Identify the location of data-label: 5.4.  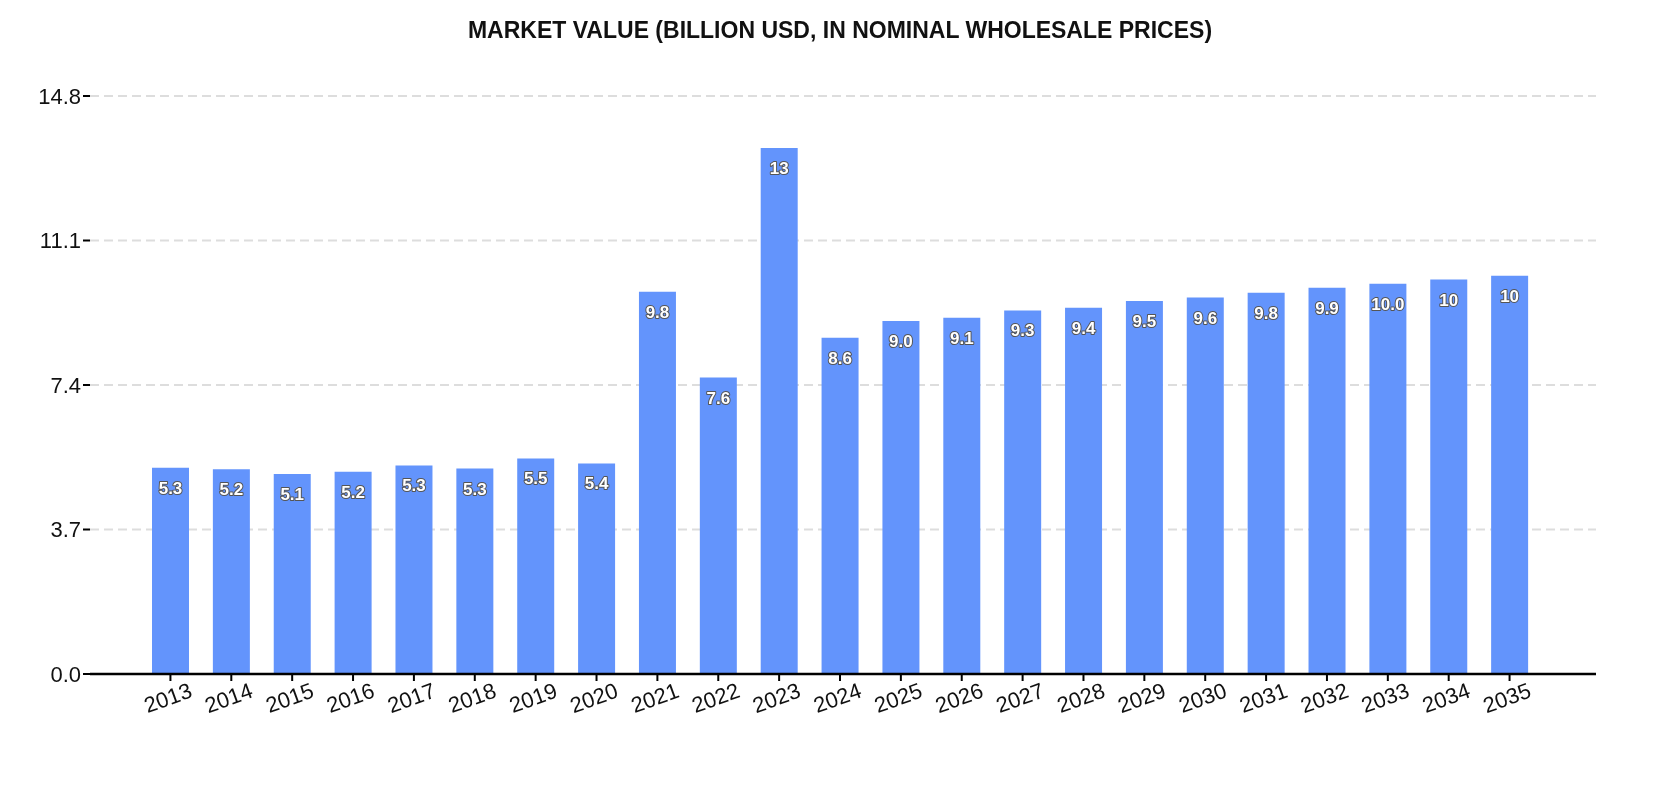
(596, 484).